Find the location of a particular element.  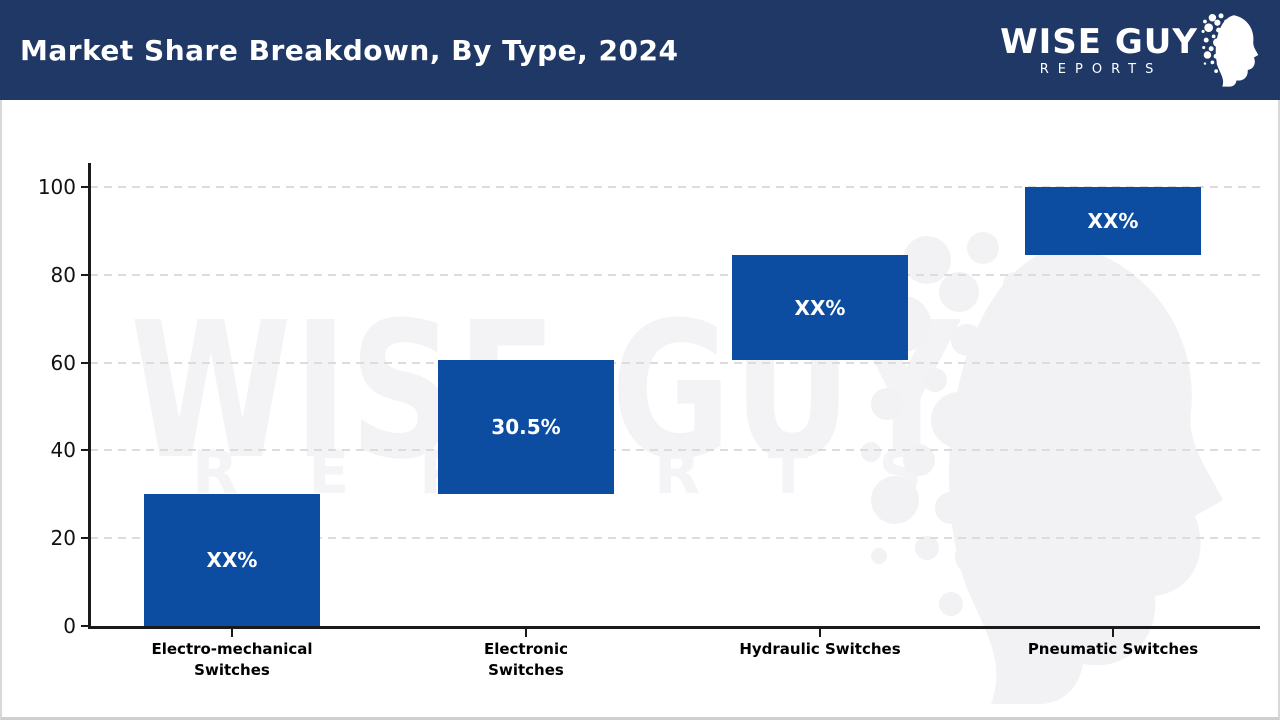

x-category-label-line: Electro-mechanical is located at coordinates (232, 649).